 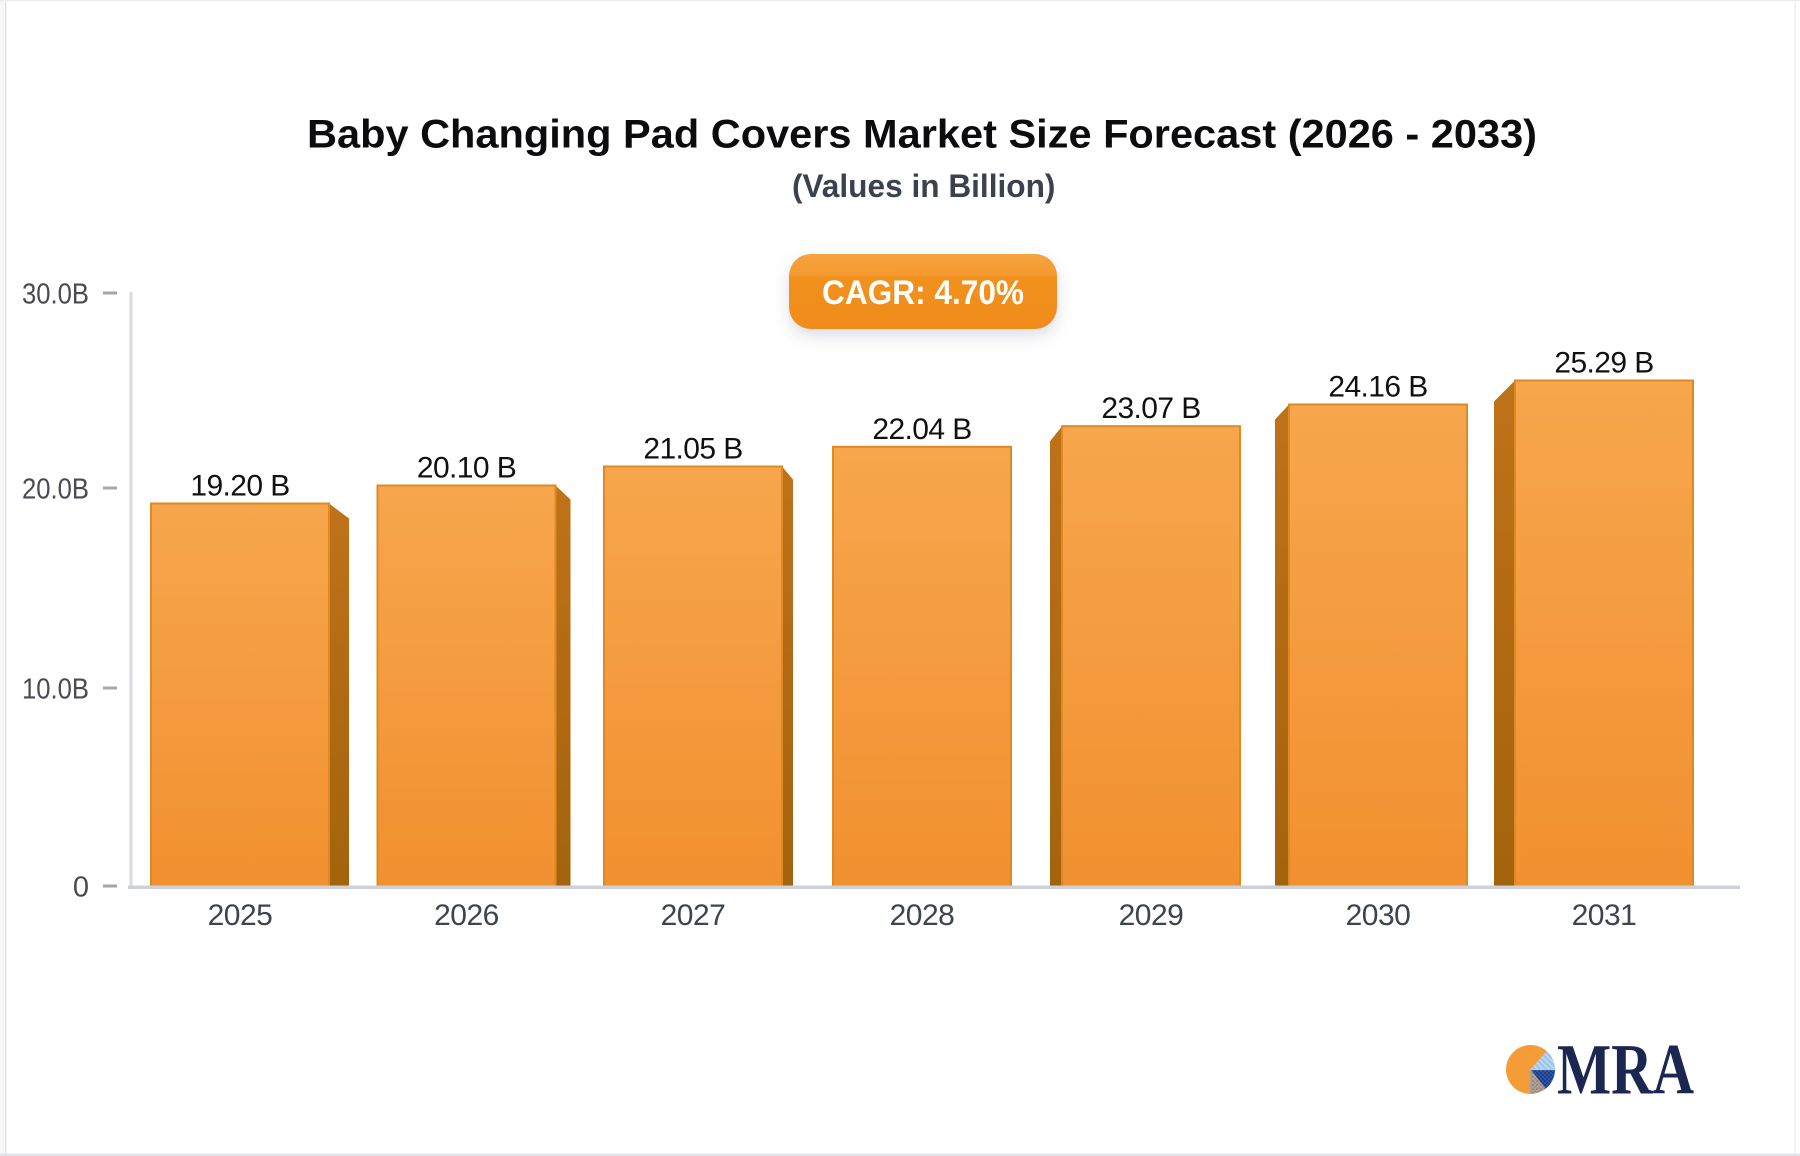 What do you see at coordinates (923, 293) in the screenshot?
I see `svg-text: CAGR: 4.70%` at bounding box center [923, 293].